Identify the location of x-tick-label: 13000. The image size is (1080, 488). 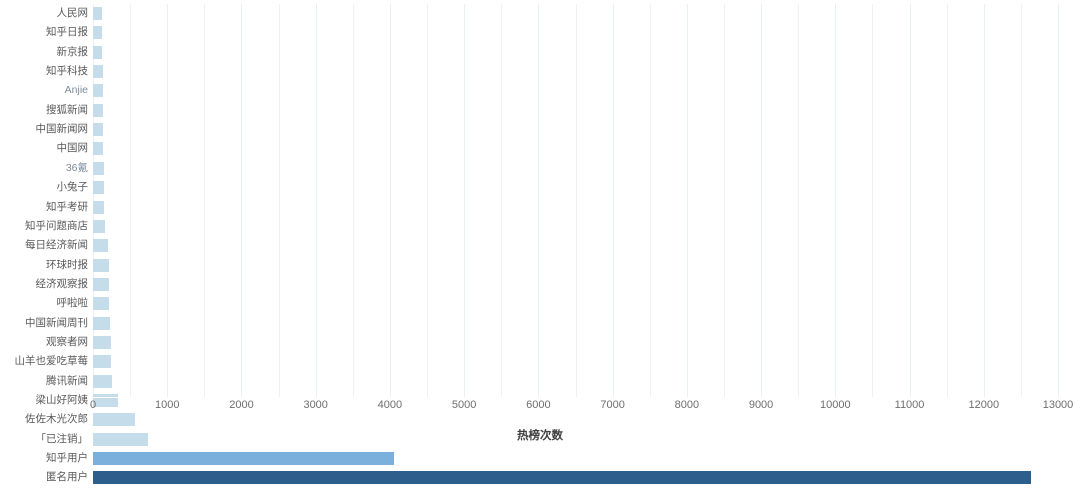
(1058, 405).